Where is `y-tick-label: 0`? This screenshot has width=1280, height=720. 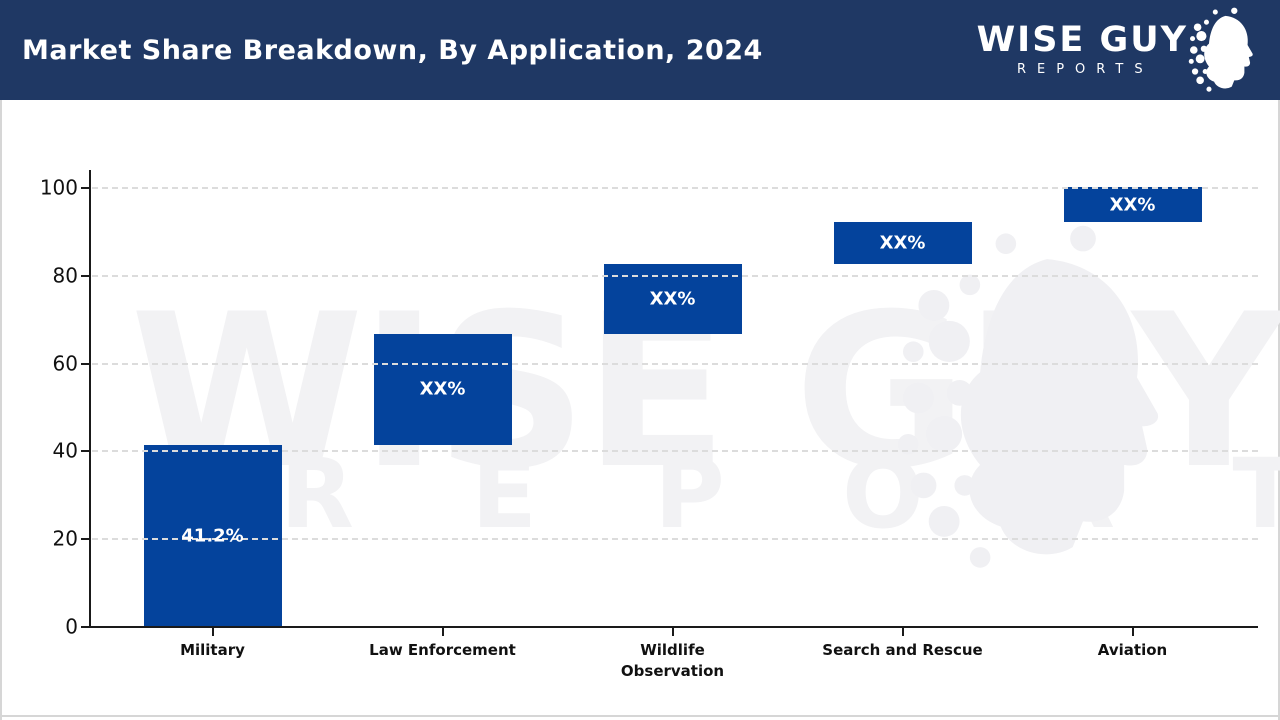
y-tick-label: 0 is located at coordinates (71, 626).